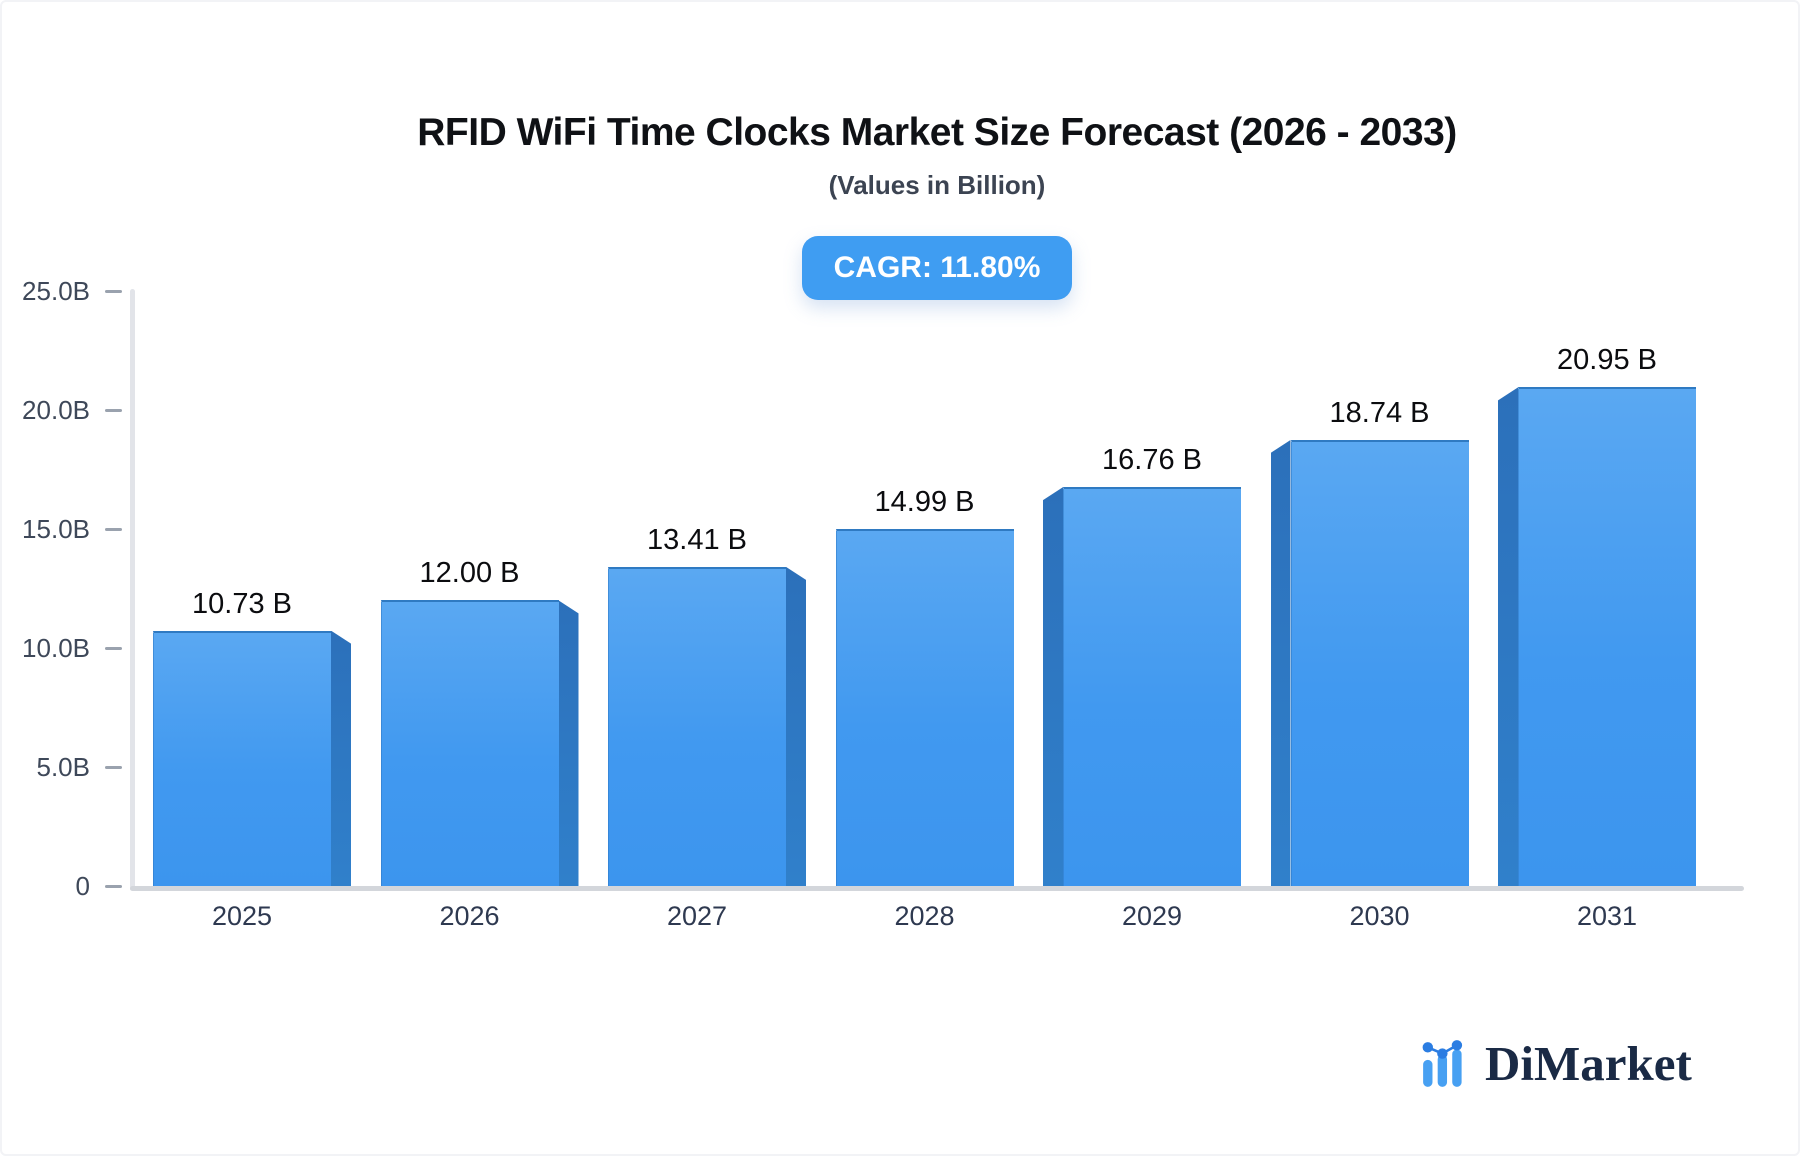 The width and height of the screenshot is (1800, 1156). What do you see at coordinates (56, 648) in the screenshot?
I see `y-axis-label: 10.0B` at bounding box center [56, 648].